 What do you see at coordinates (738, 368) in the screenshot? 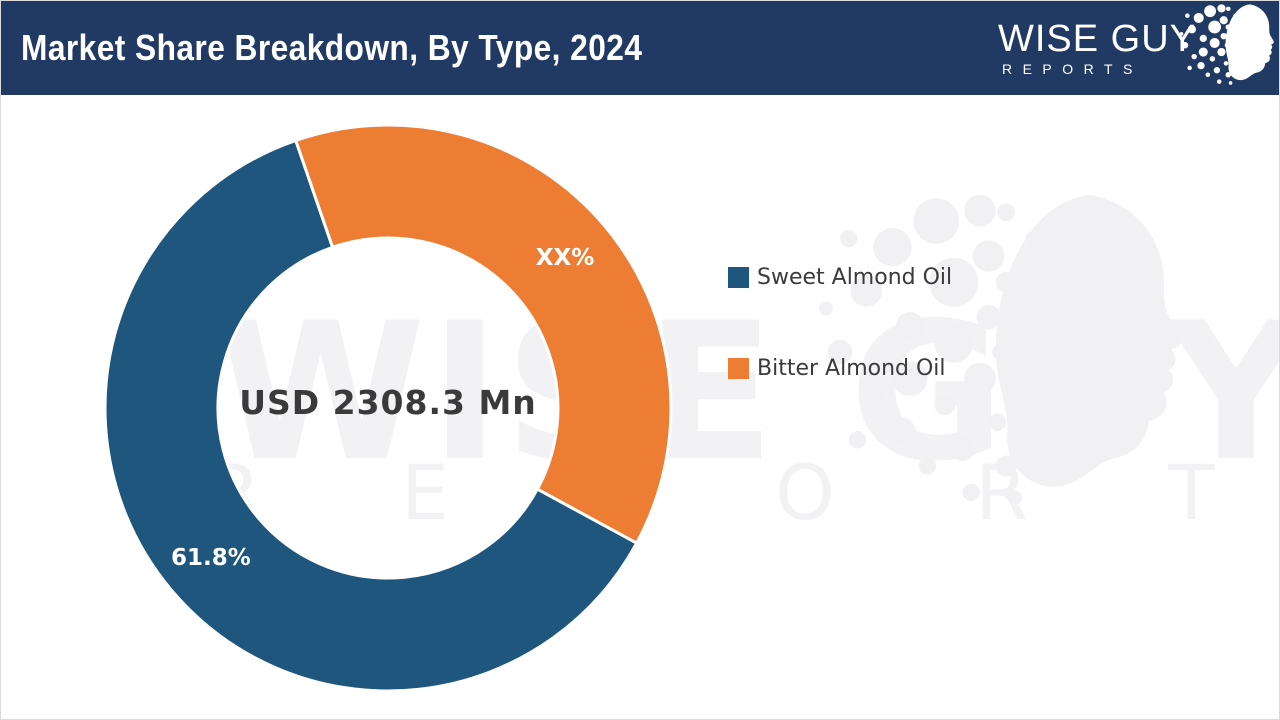
I see `legend-swatch-bitter` at bounding box center [738, 368].